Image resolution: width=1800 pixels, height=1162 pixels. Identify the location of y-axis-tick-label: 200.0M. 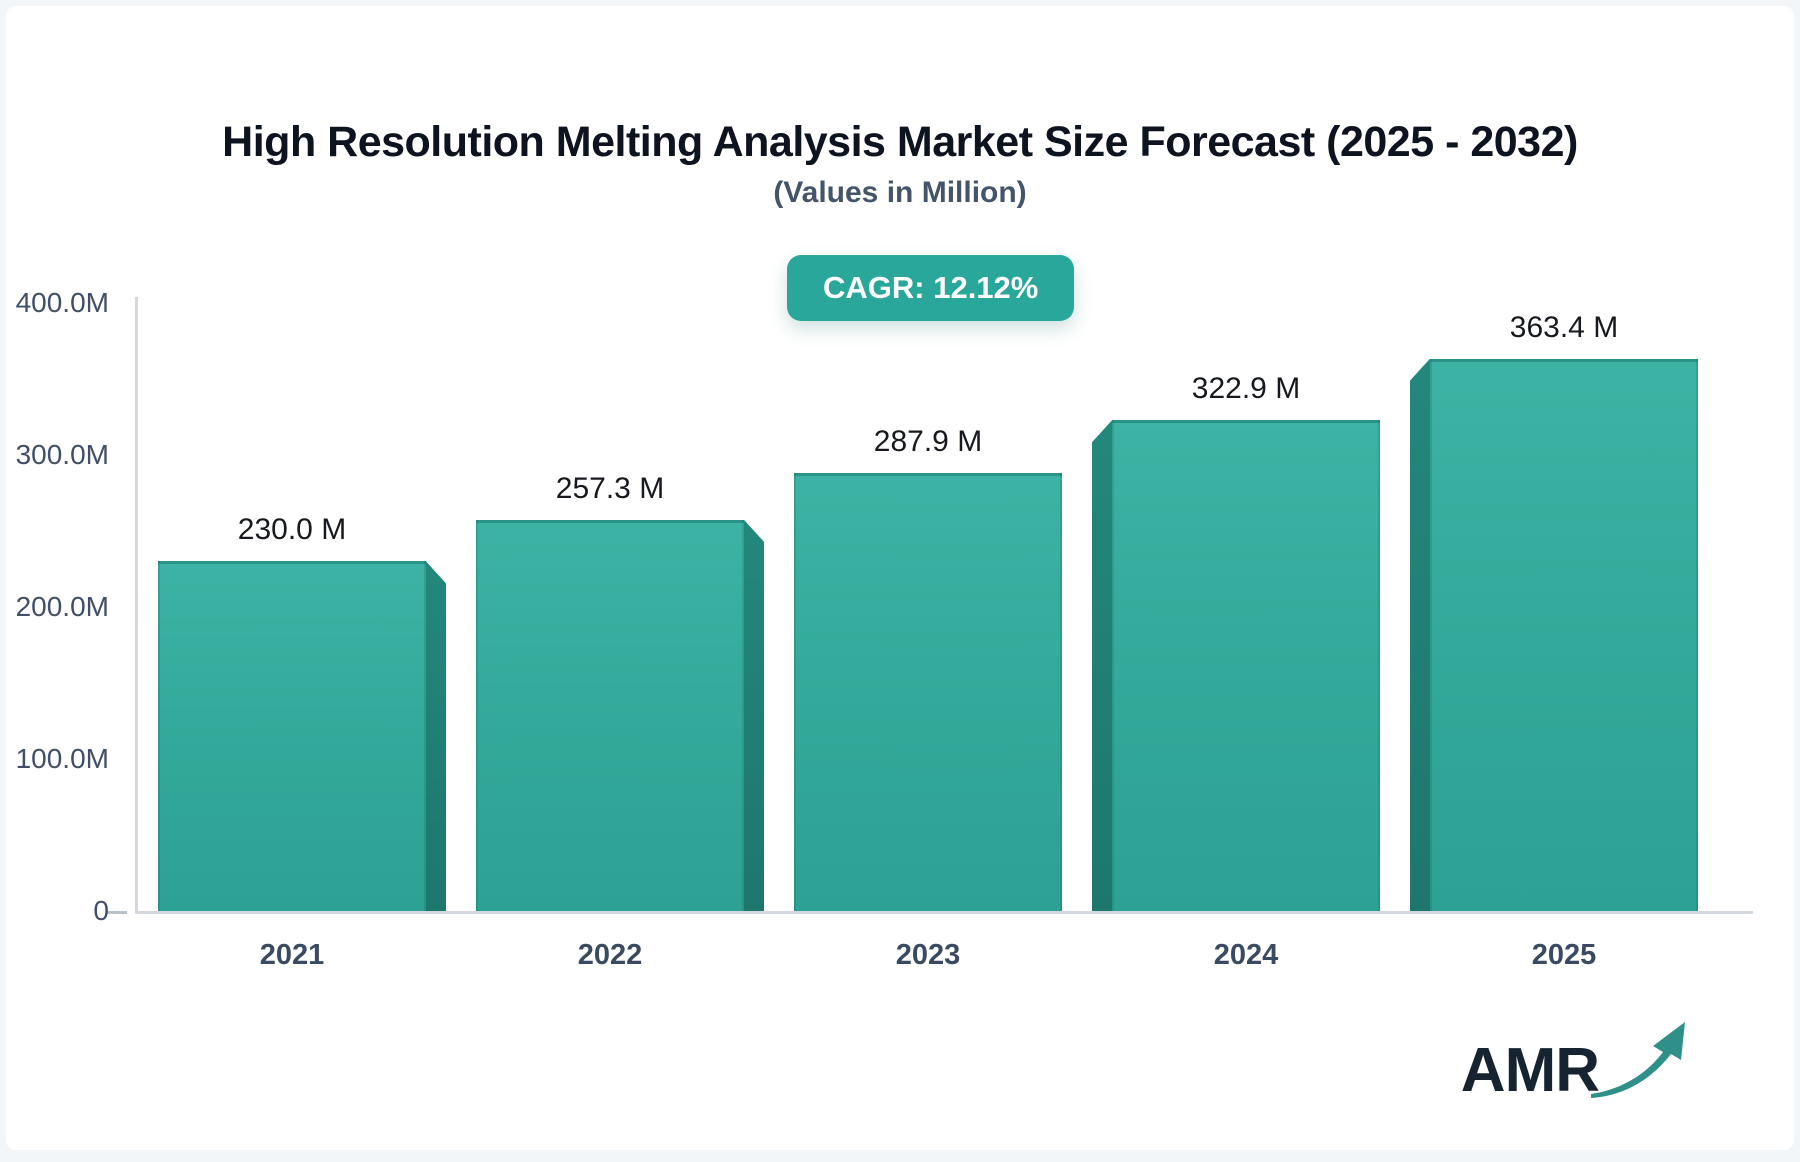
(62, 606).